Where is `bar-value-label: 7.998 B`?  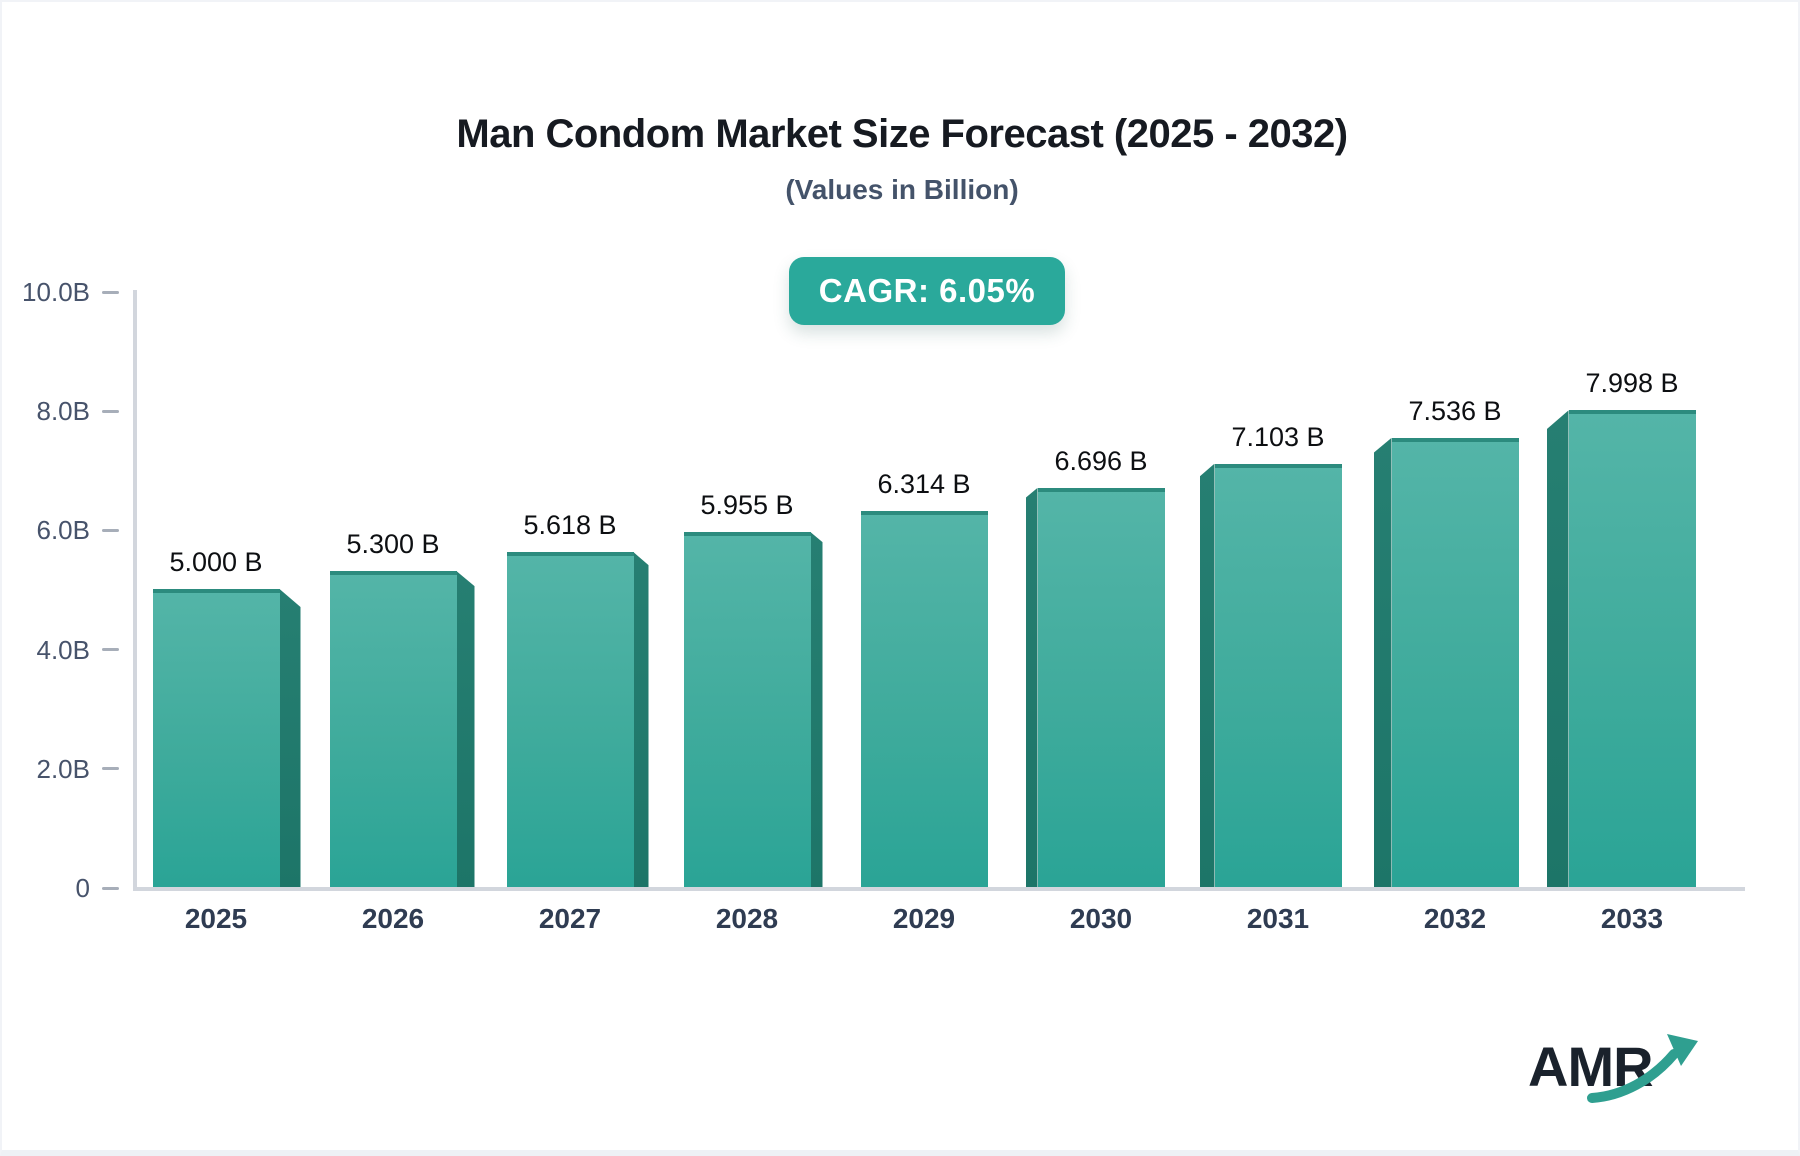 bar-value-label: 7.998 B is located at coordinates (1632, 383).